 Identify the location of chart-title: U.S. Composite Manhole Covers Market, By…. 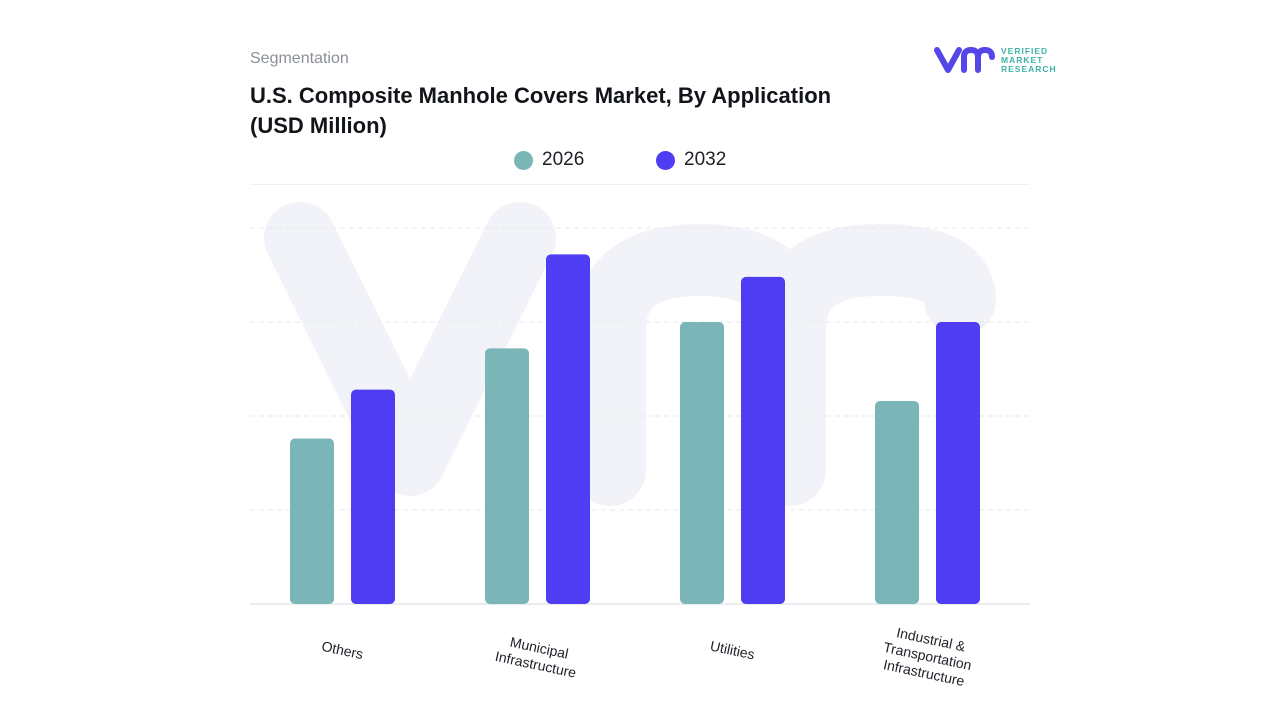
(541, 110).